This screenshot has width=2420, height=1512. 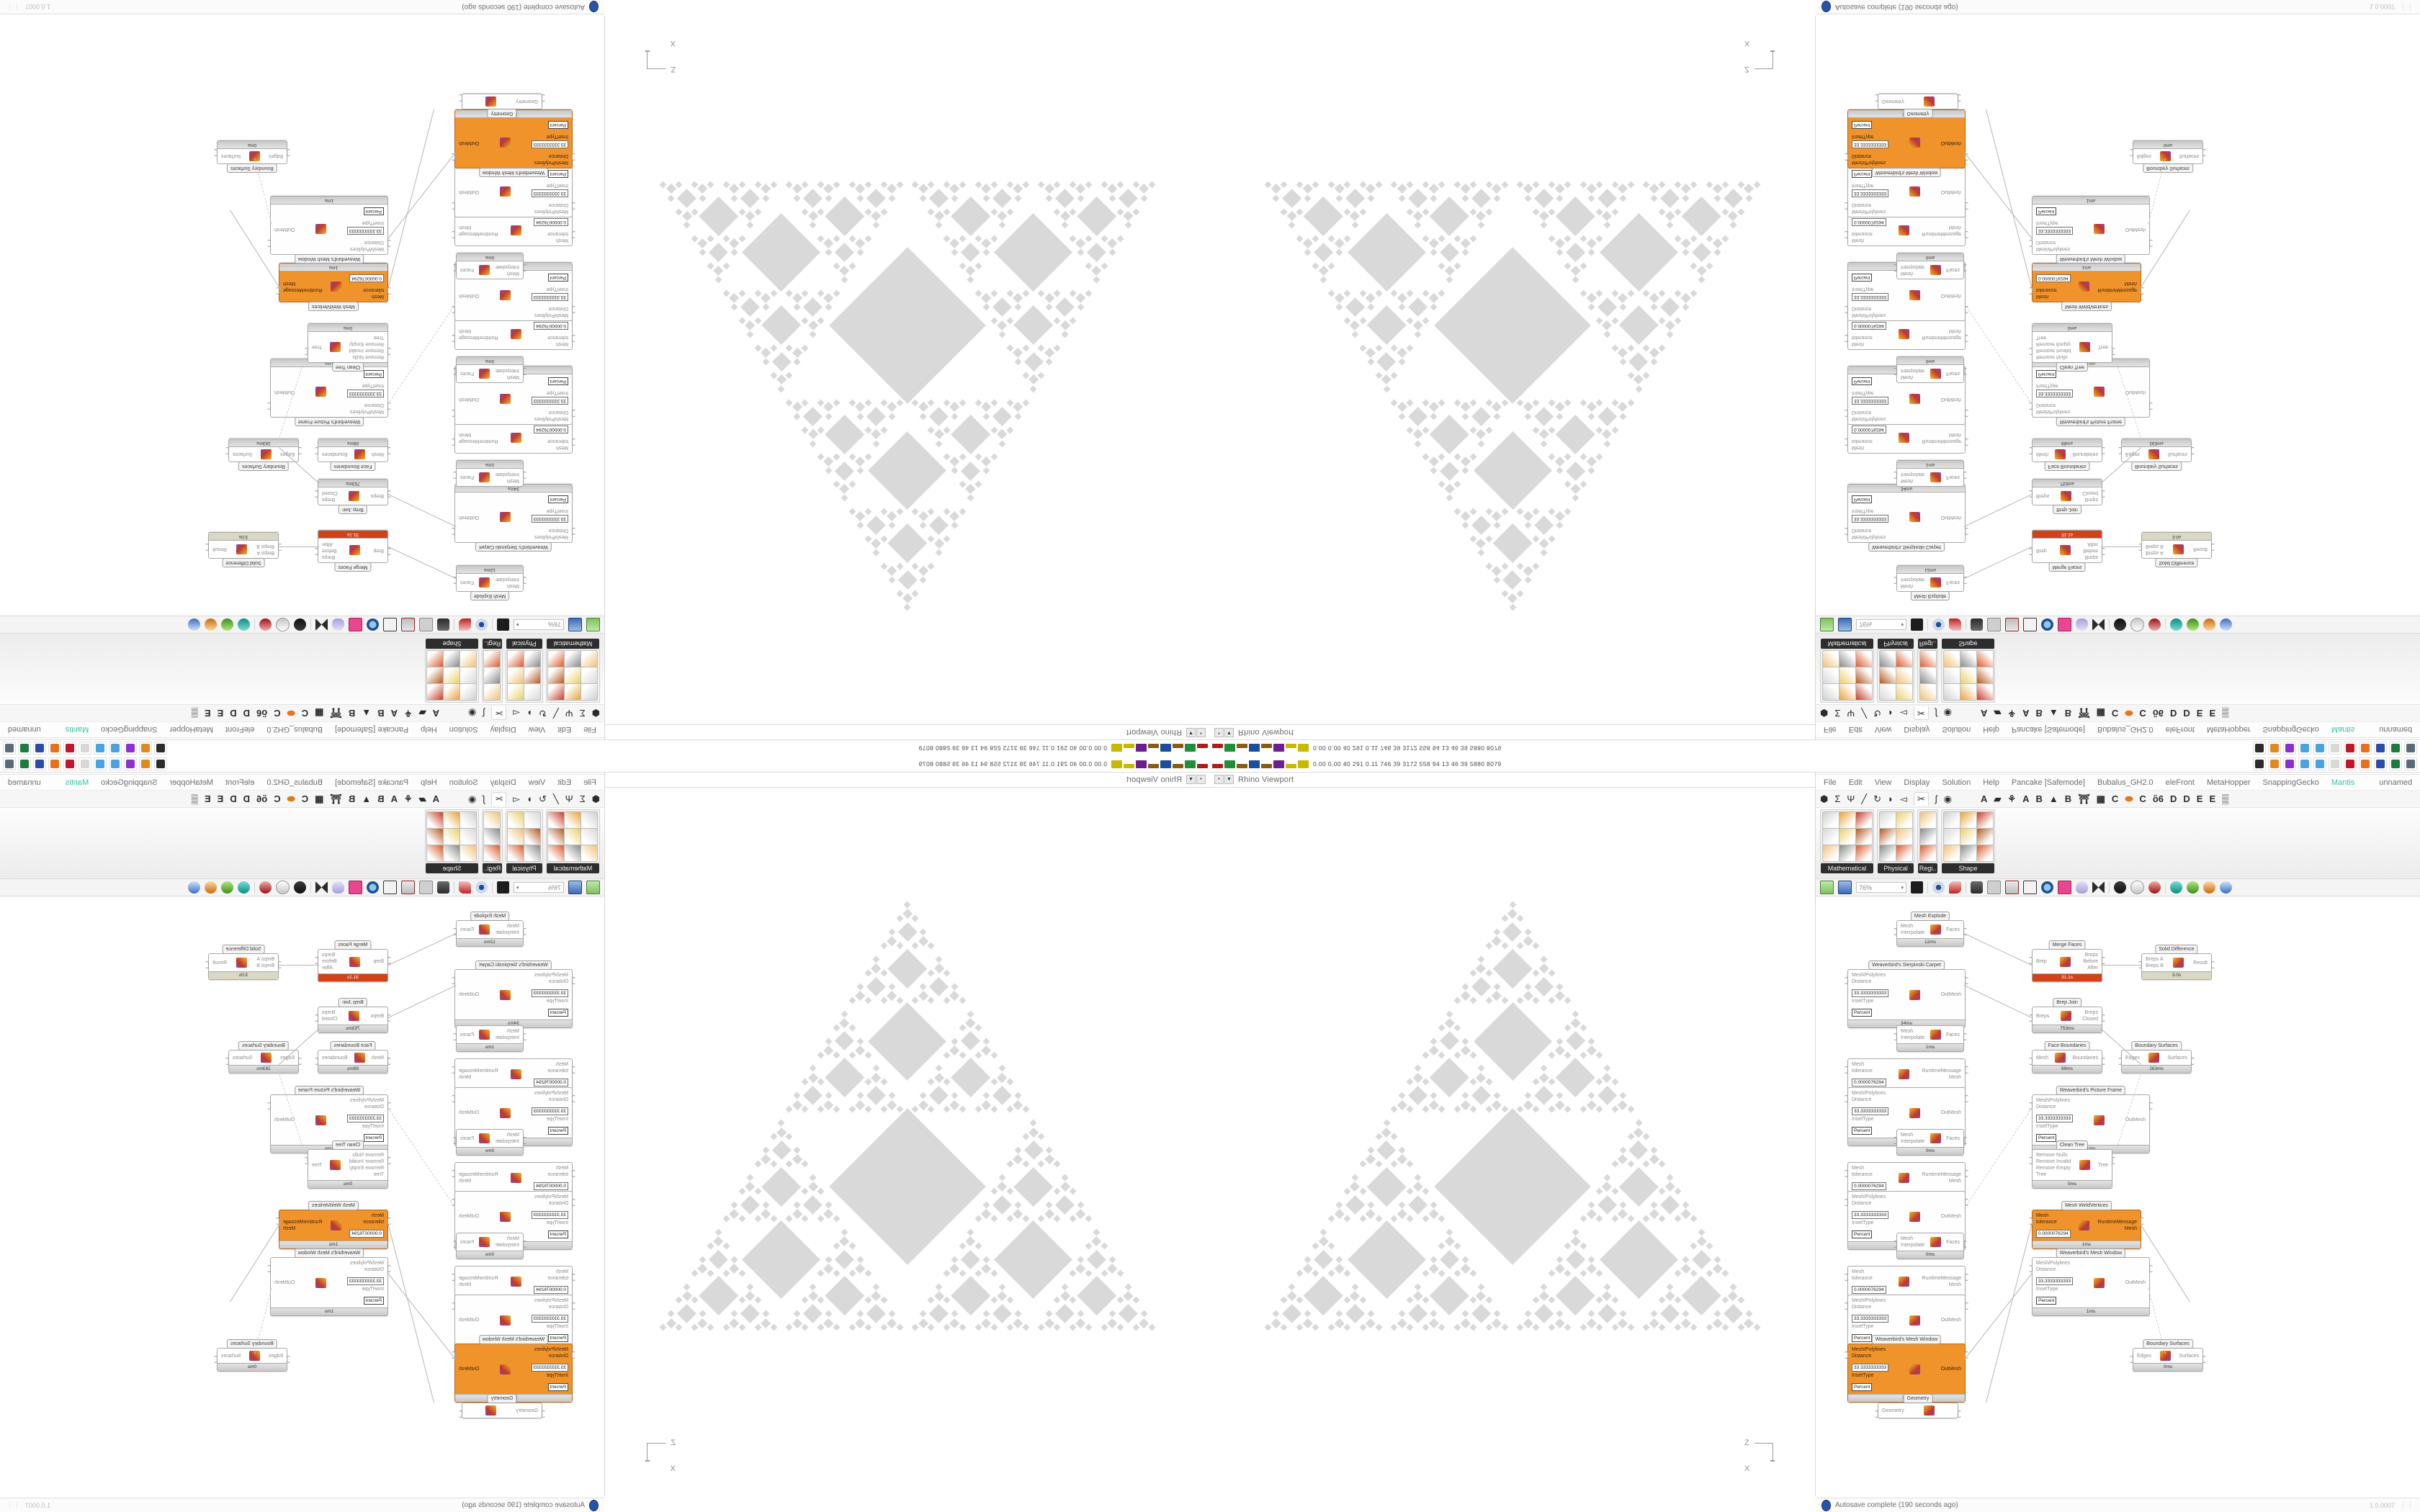 I want to click on profiler-icon, so click(x=426, y=887).